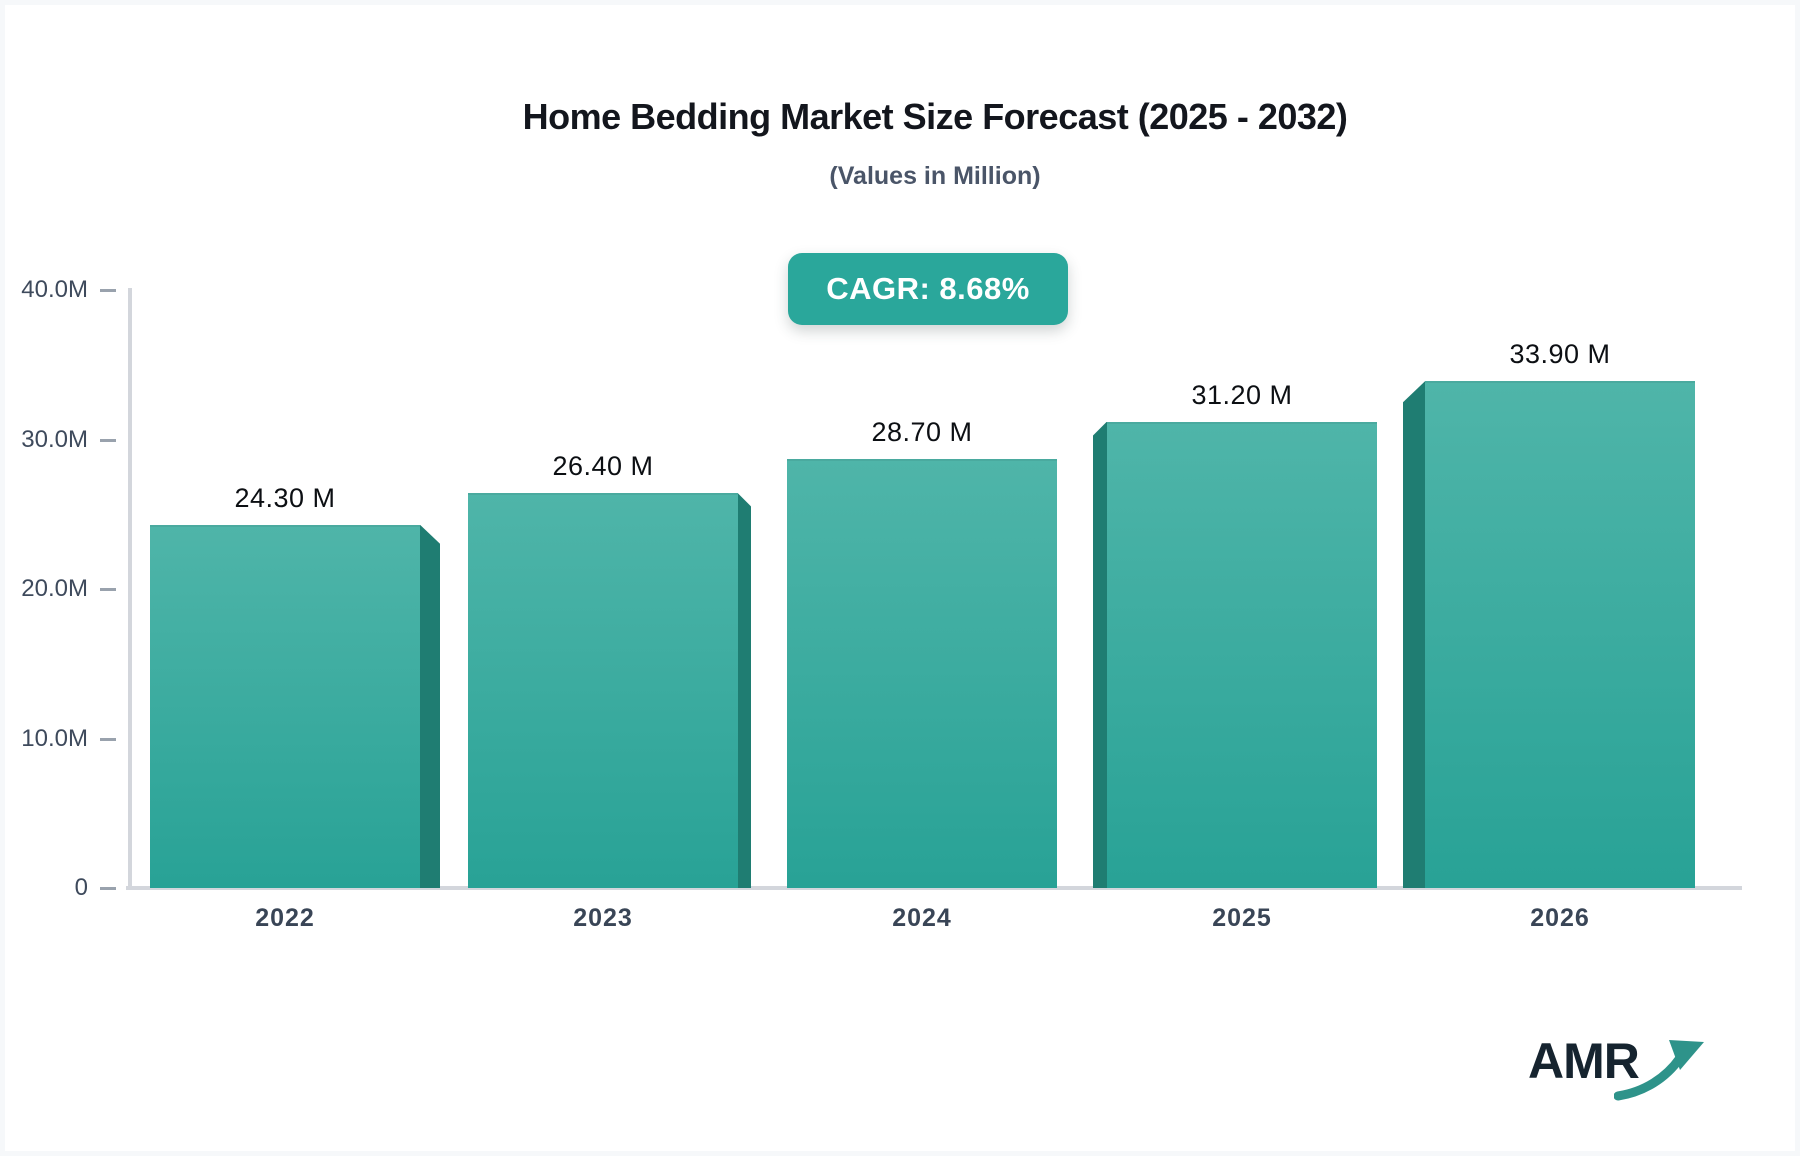 Image resolution: width=1800 pixels, height=1156 pixels. What do you see at coordinates (603, 466) in the screenshot?
I see `bar-value-label: 26.40 M` at bounding box center [603, 466].